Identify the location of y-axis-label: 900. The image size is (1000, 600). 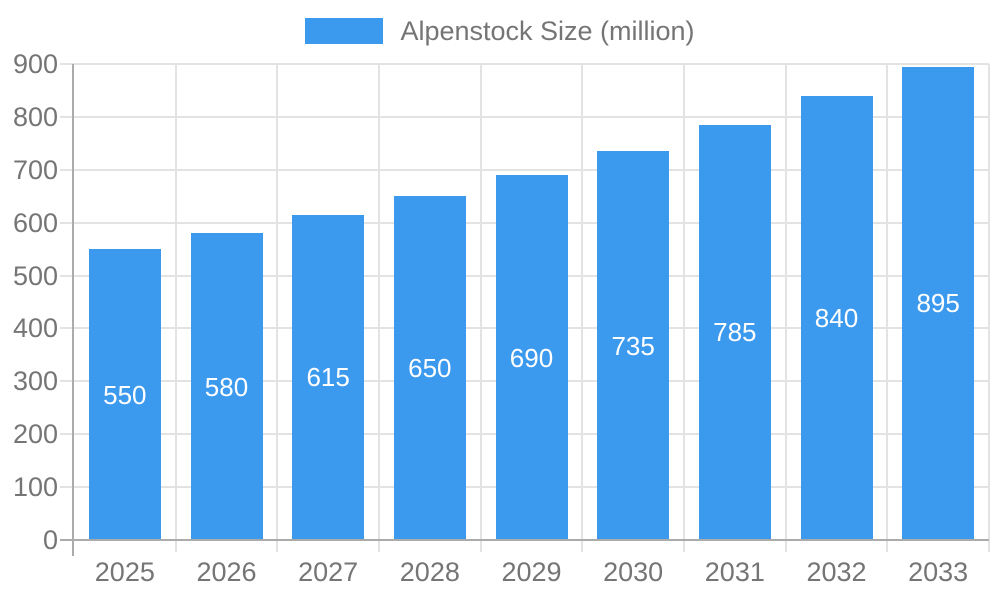
(35, 64).